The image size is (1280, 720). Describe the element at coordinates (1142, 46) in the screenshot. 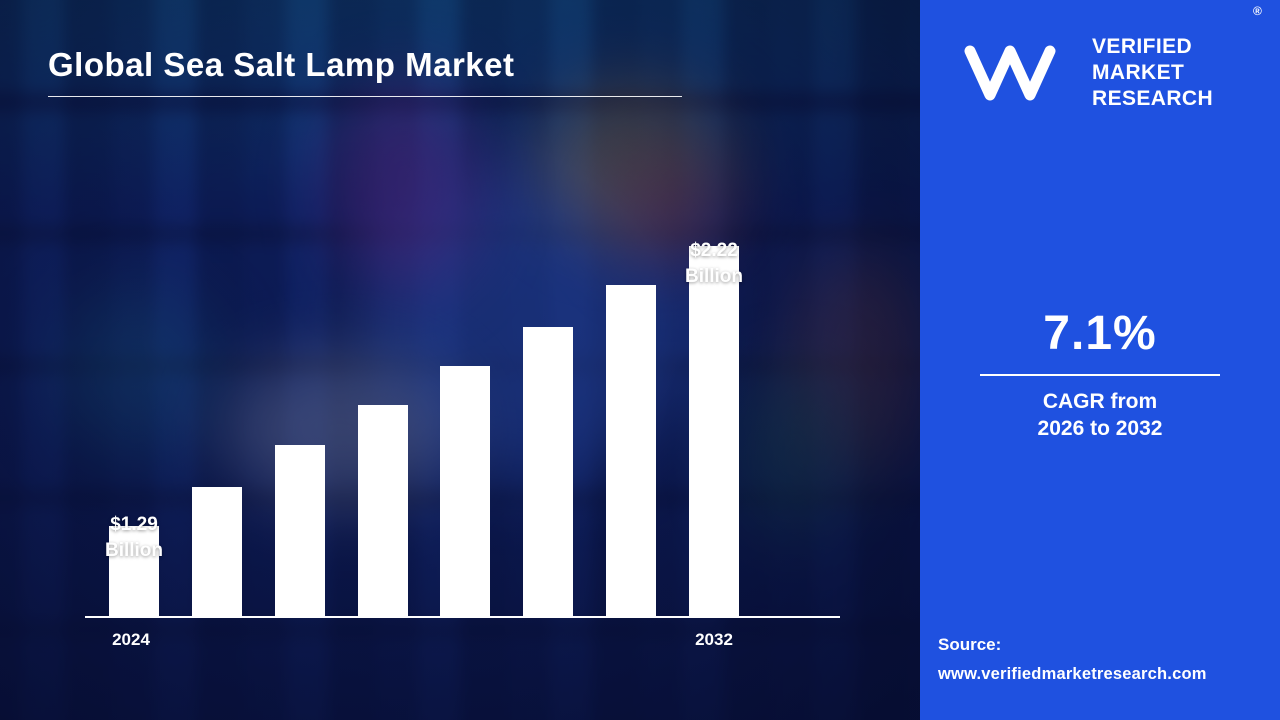

I see `brand-line-1: VERIFIED` at that location.